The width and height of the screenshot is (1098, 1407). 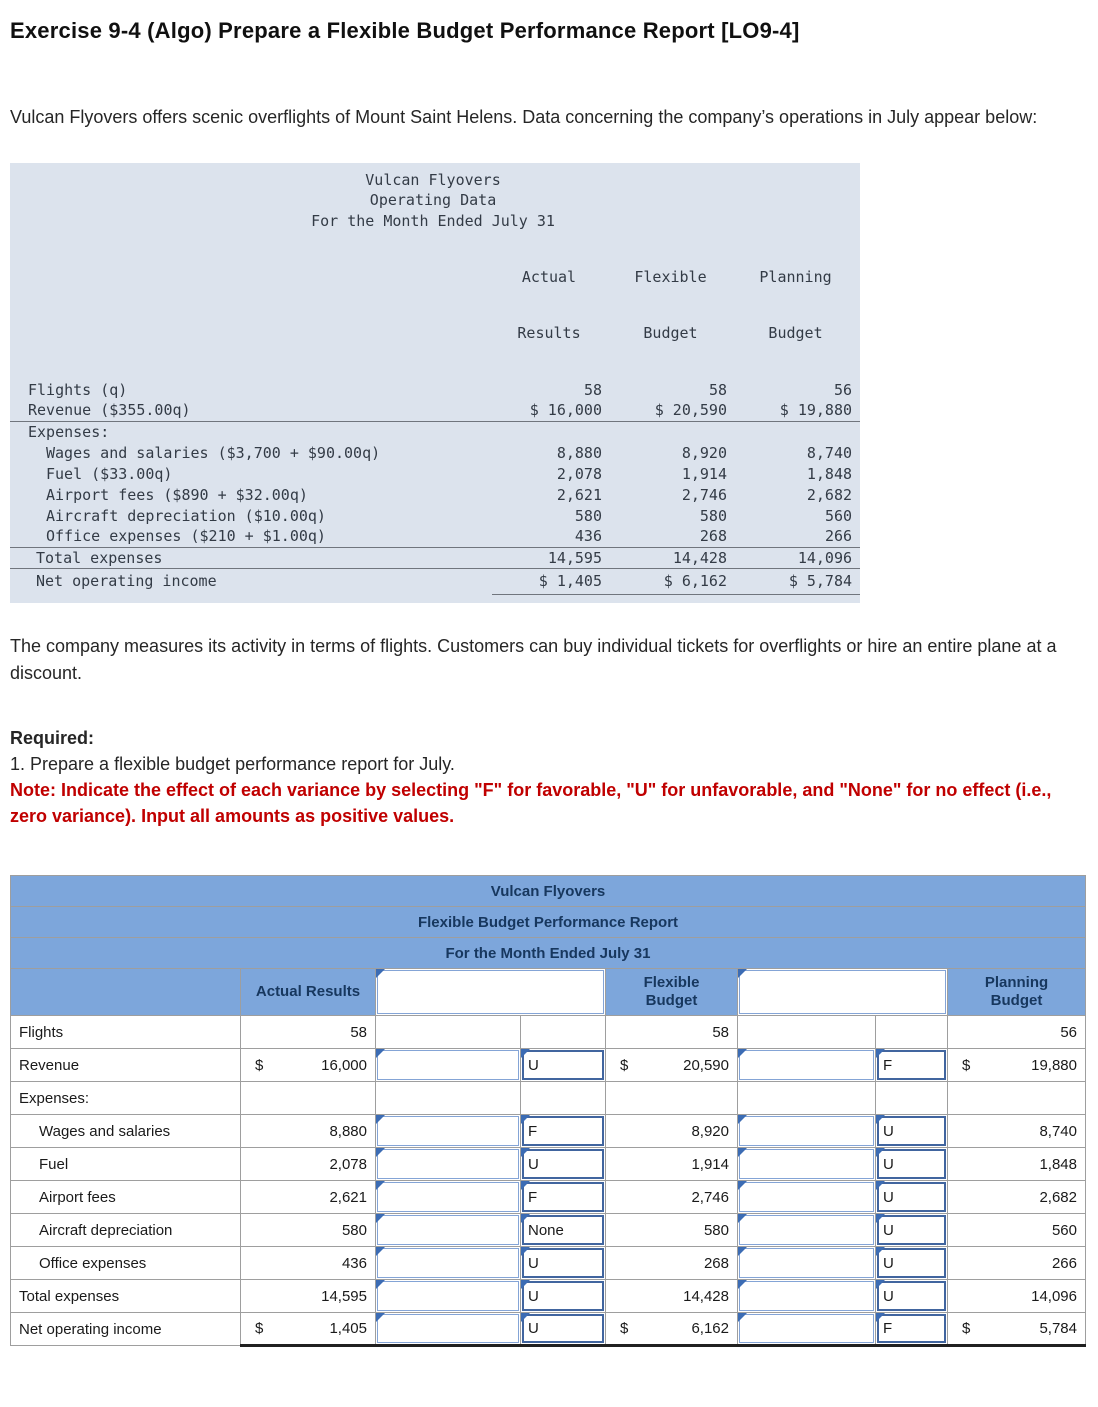 I want to click on report-company-name: Vulcan Flyovers, so click(x=548, y=891).